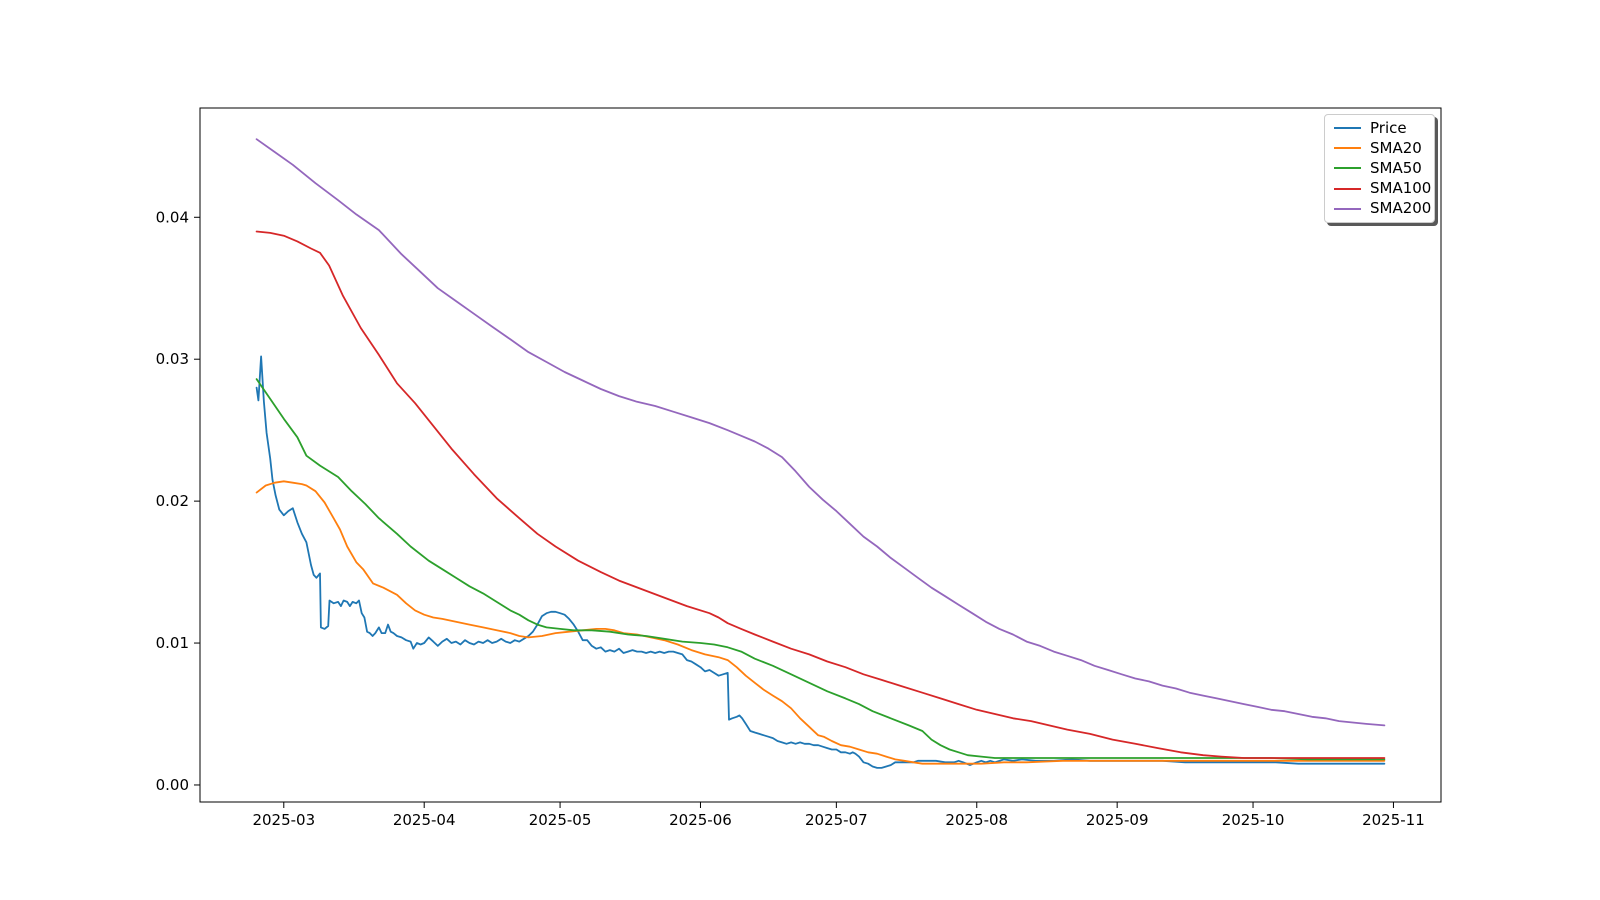 The width and height of the screenshot is (1600, 900). I want to click on sma50-line-swatch, so click(1347, 168).